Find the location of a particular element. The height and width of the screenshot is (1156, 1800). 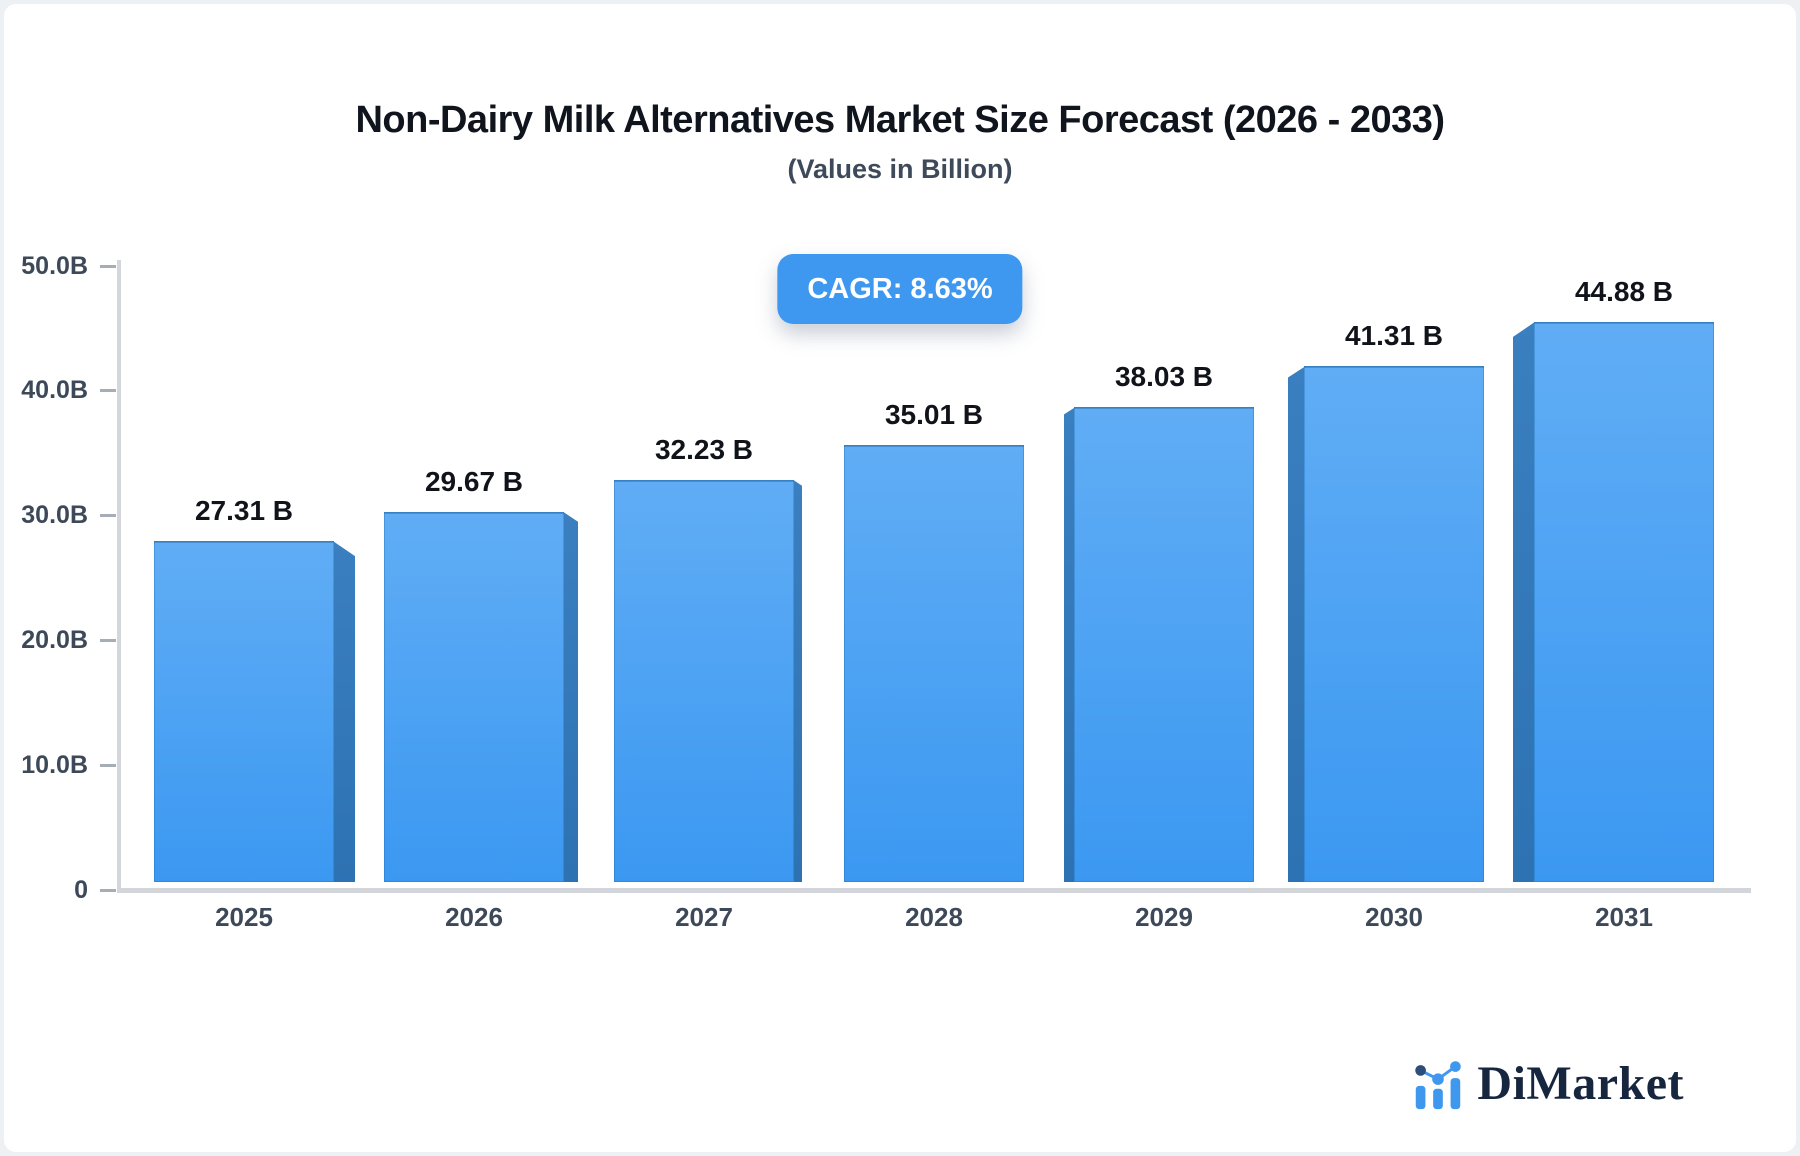

bar-2029 is located at coordinates (1159, 644).